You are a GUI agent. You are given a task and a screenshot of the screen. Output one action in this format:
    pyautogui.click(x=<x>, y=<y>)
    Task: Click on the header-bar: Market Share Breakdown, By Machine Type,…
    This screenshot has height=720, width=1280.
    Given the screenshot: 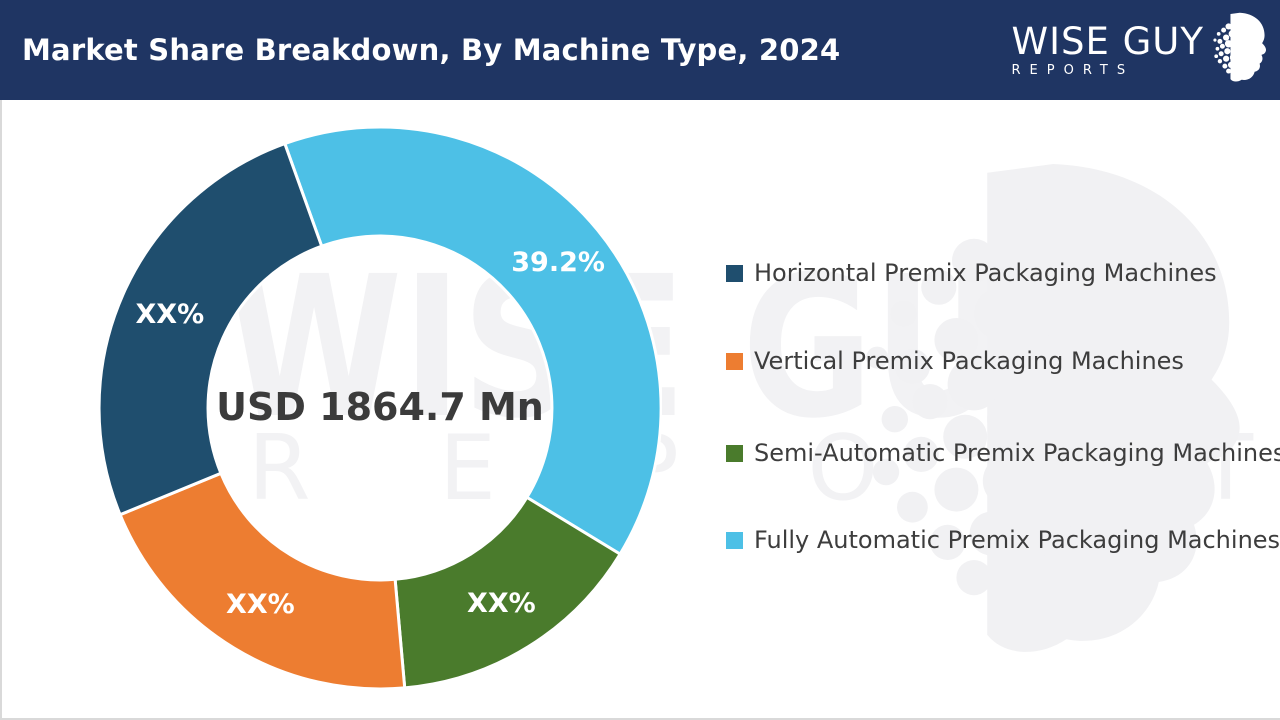 What is the action you would take?
    pyautogui.click(x=640, y=50)
    